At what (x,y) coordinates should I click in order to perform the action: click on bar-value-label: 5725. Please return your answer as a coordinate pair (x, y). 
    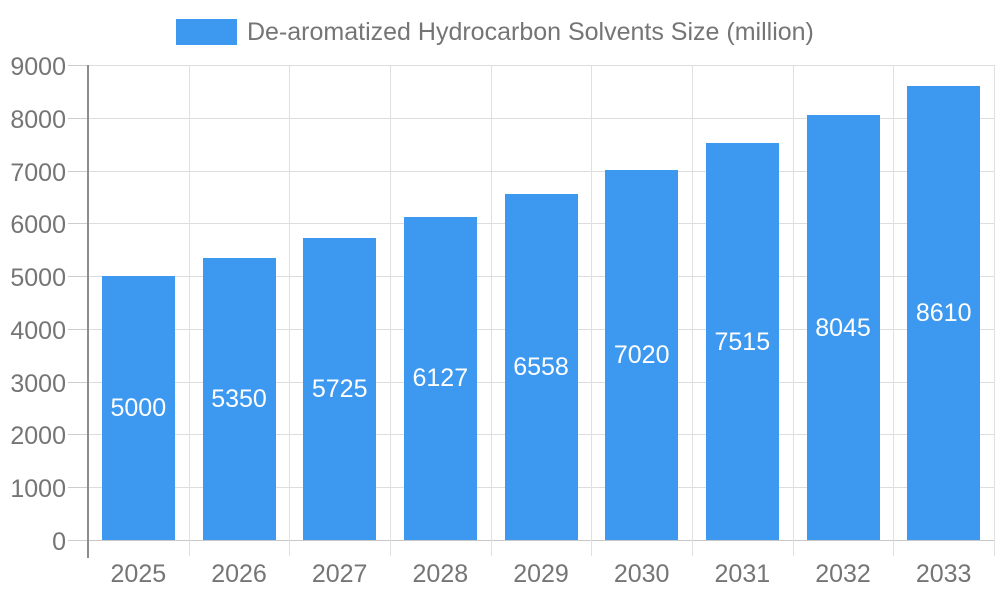
    Looking at the image, I should click on (339, 388).